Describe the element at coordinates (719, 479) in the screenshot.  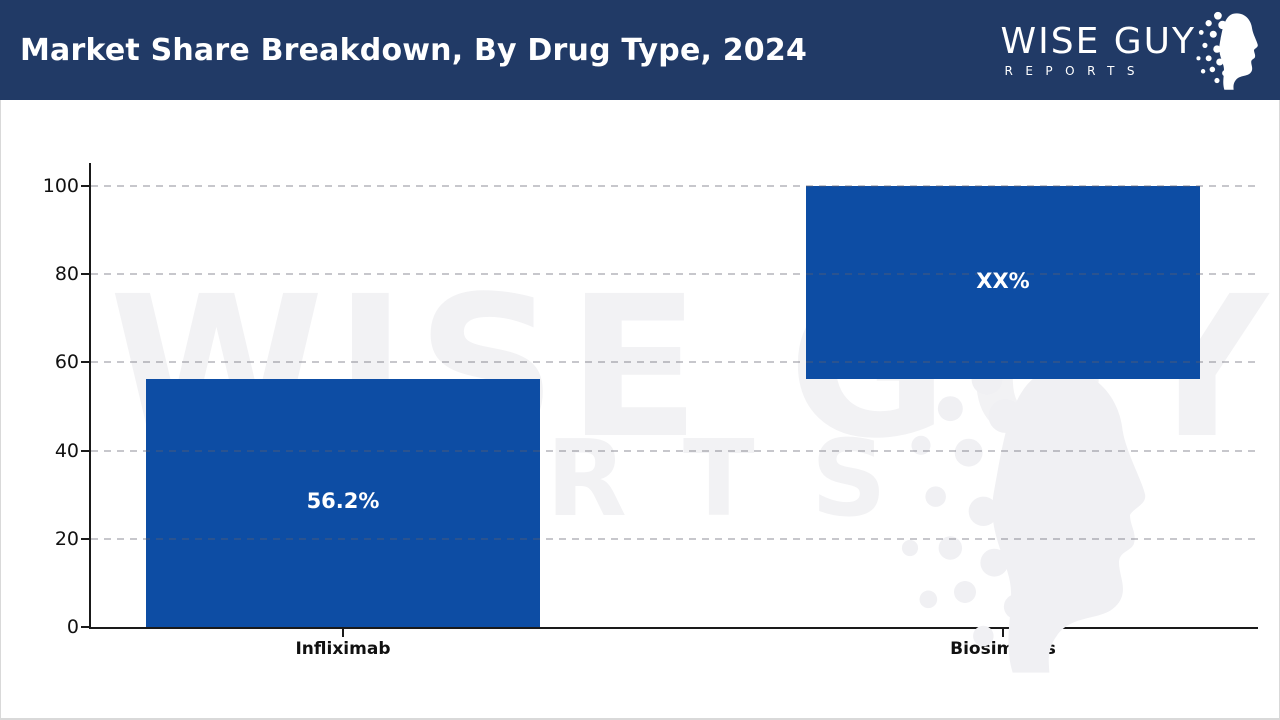
I see `watermark-letter: T` at that location.